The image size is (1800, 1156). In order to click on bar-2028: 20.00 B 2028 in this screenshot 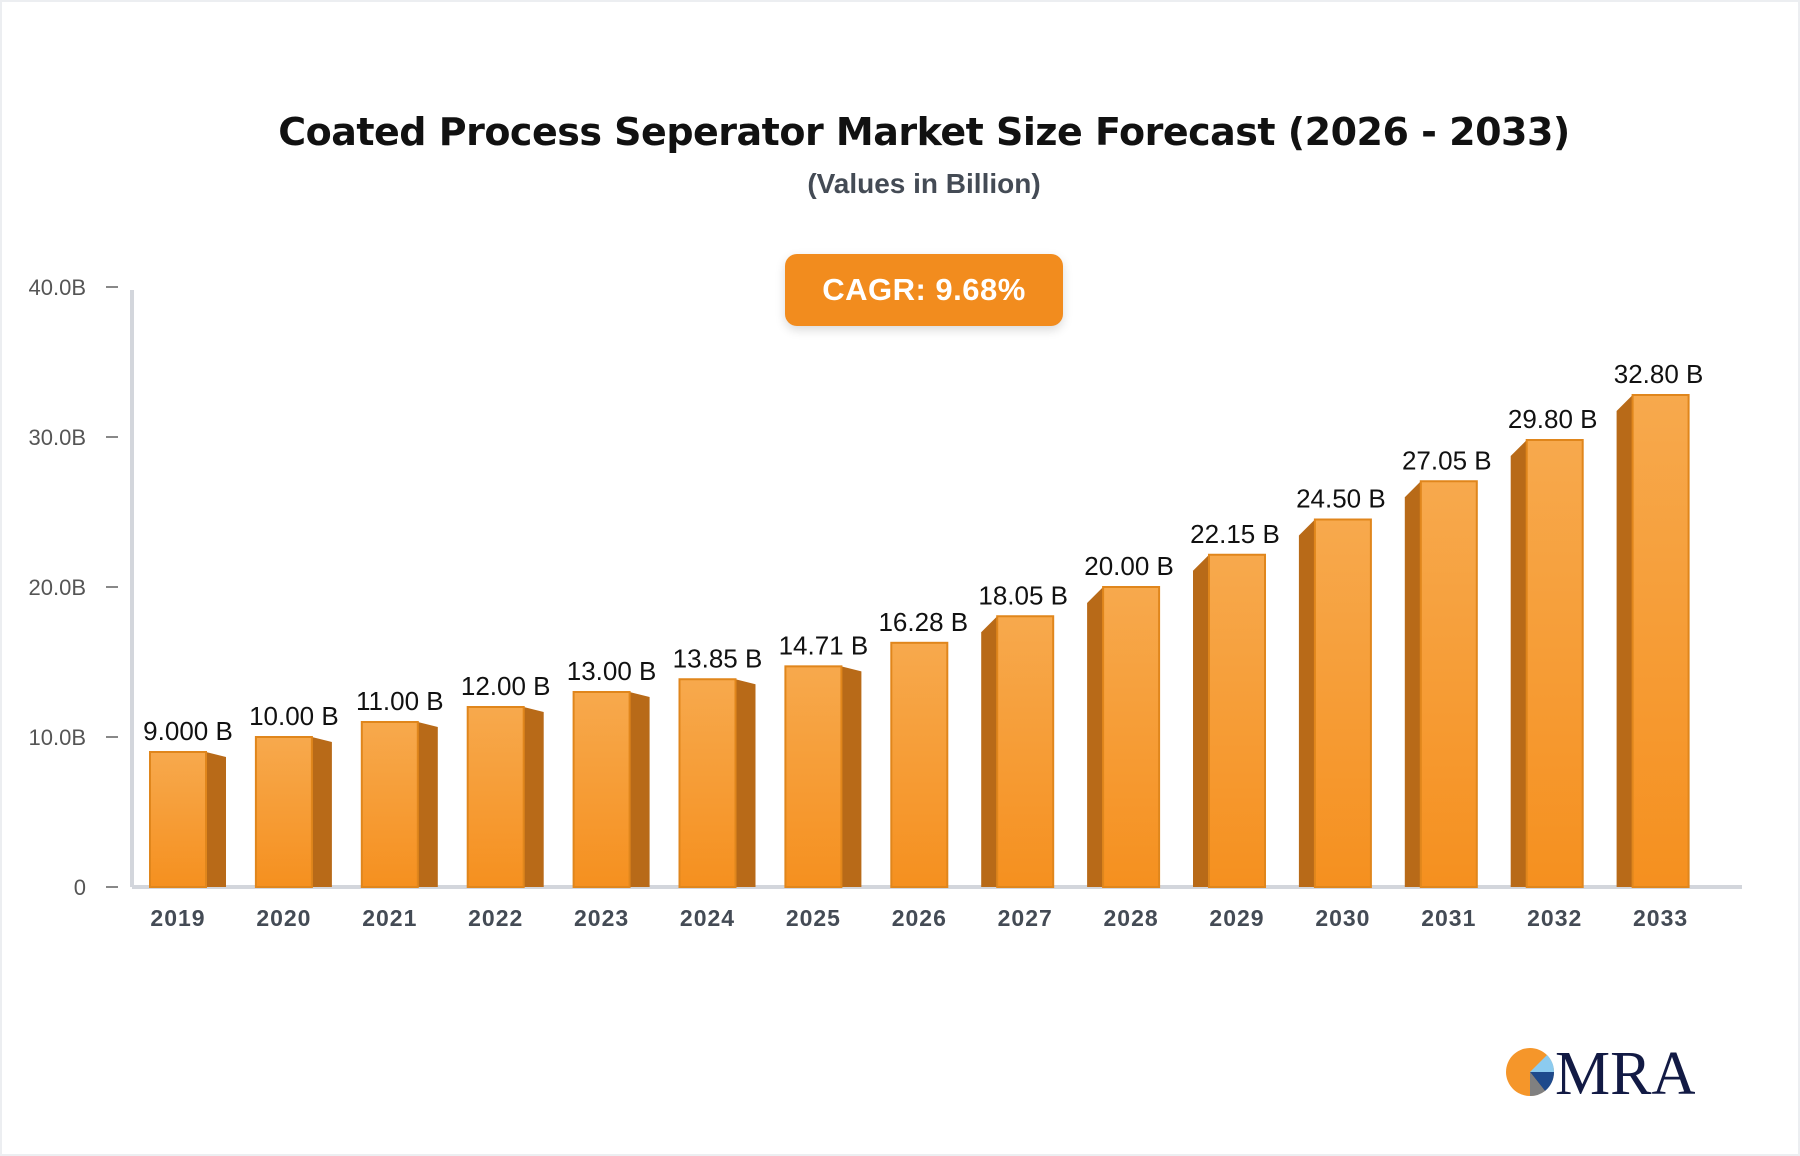, I will do `click(1129, 741)`.